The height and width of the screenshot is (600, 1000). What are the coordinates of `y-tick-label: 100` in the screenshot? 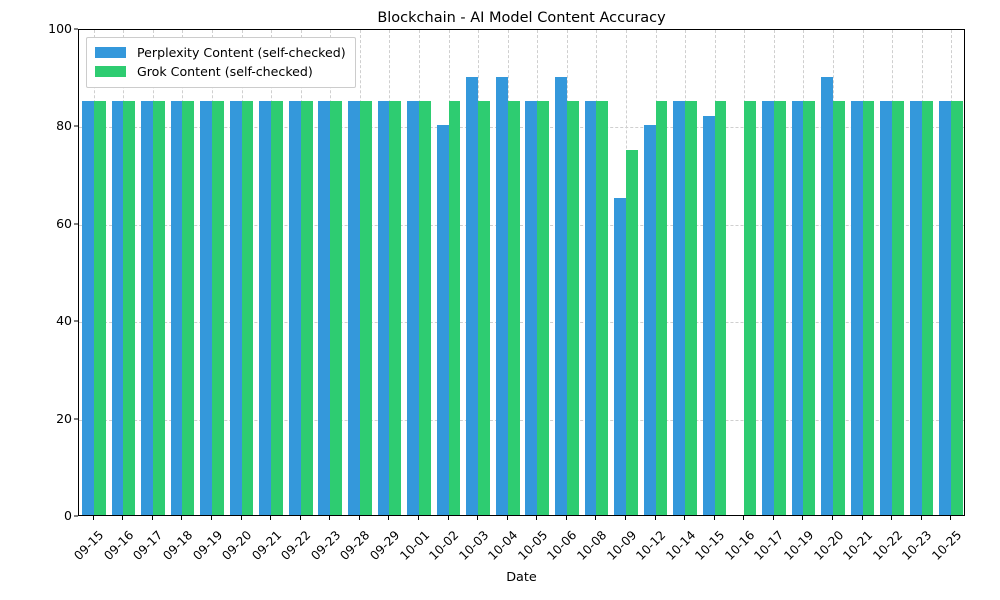 It's located at (60, 28).